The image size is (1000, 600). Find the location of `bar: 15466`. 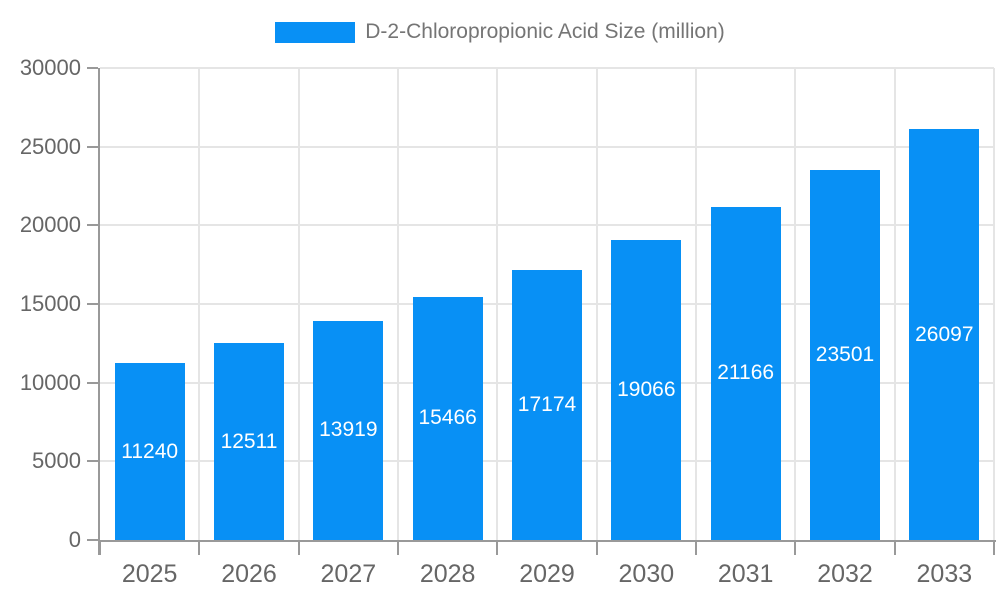

bar: 15466 is located at coordinates (447, 418).